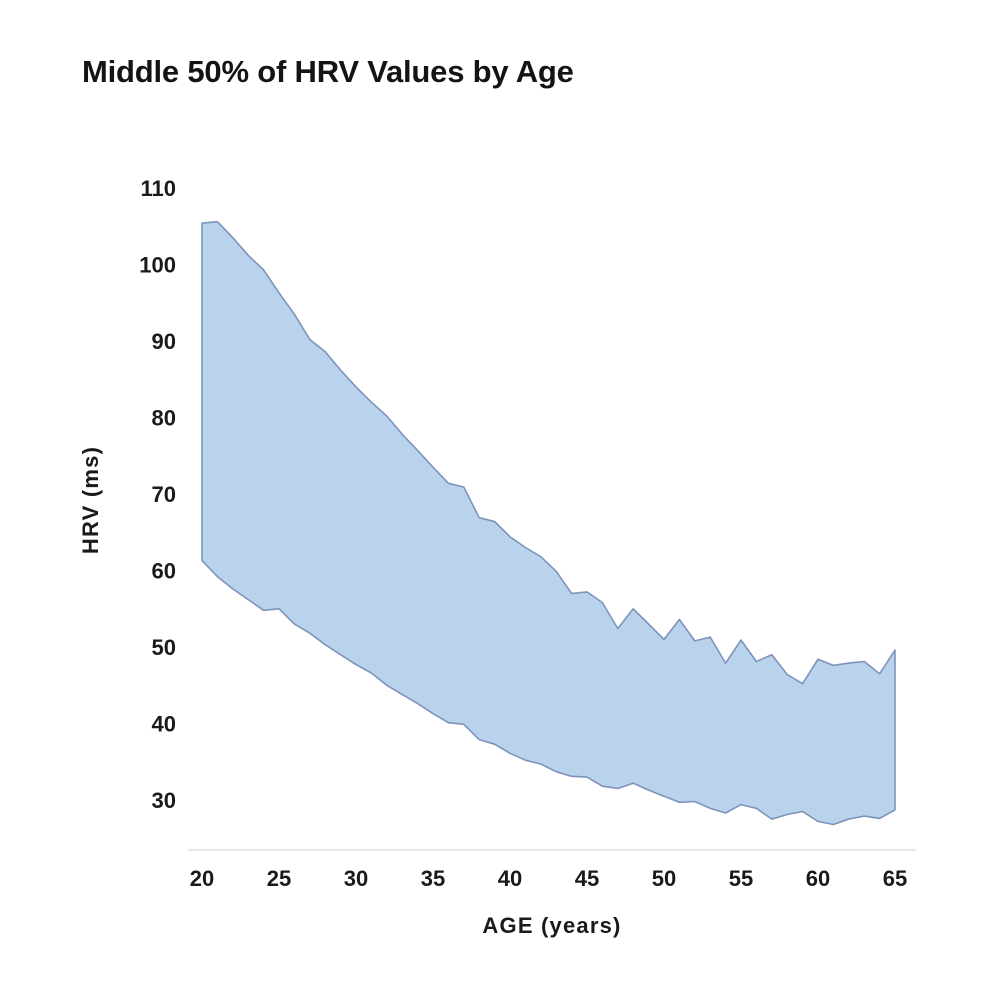 Image resolution: width=1000 pixels, height=1000 pixels. Describe the element at coordinates (164, 571) in the screenshot. I see `y-tick-label-60: 60` at that location.